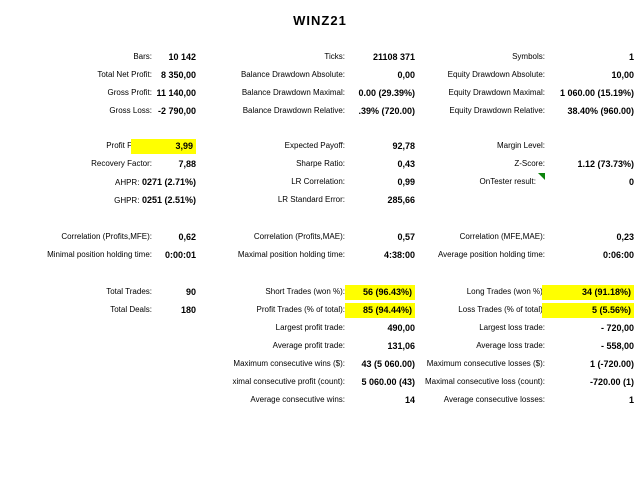 This screenshot has width=640, height=480. Describe the element at coordinates (129, 92) in the screenshot. I see `stat-label: Gross Profit:` at that location.